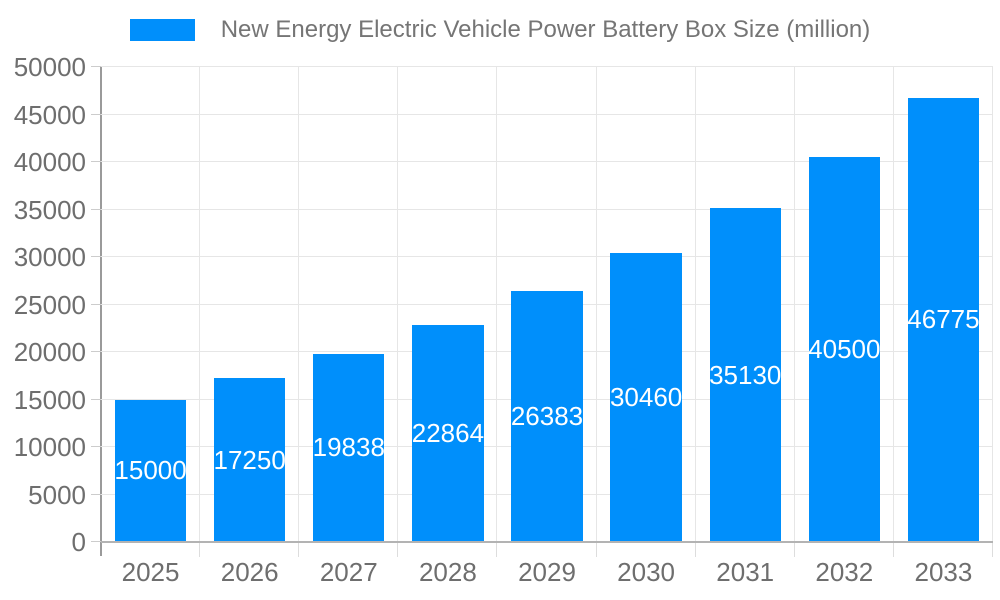 The image size is (1000, 600). What do you see at coordinates (49, 67) in the screenshot?
I see `y-axis-label: 50000` at bounding box center [49, 67].